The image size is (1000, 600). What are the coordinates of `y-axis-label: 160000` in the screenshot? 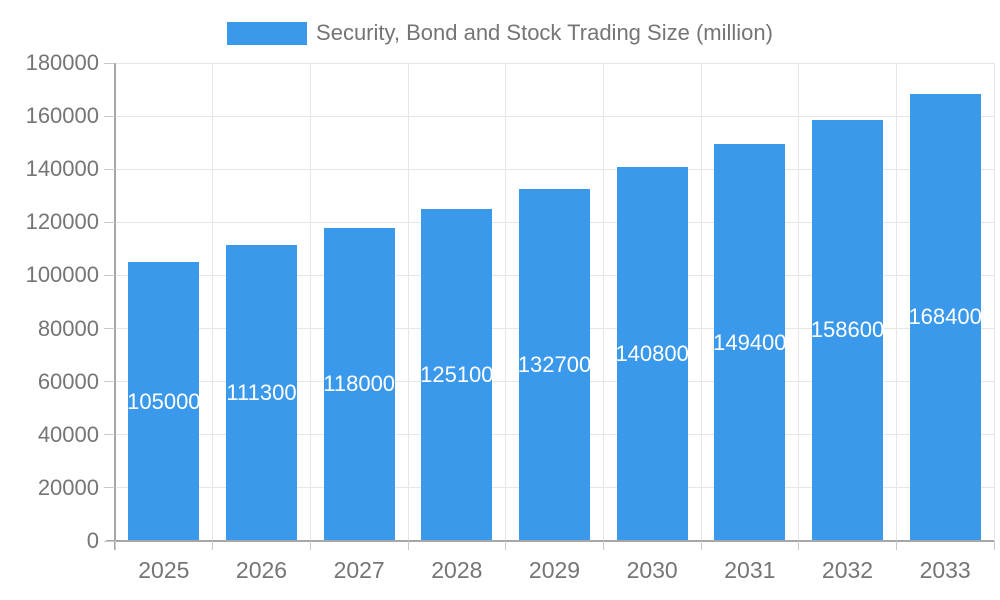 It's located at (62, 116).